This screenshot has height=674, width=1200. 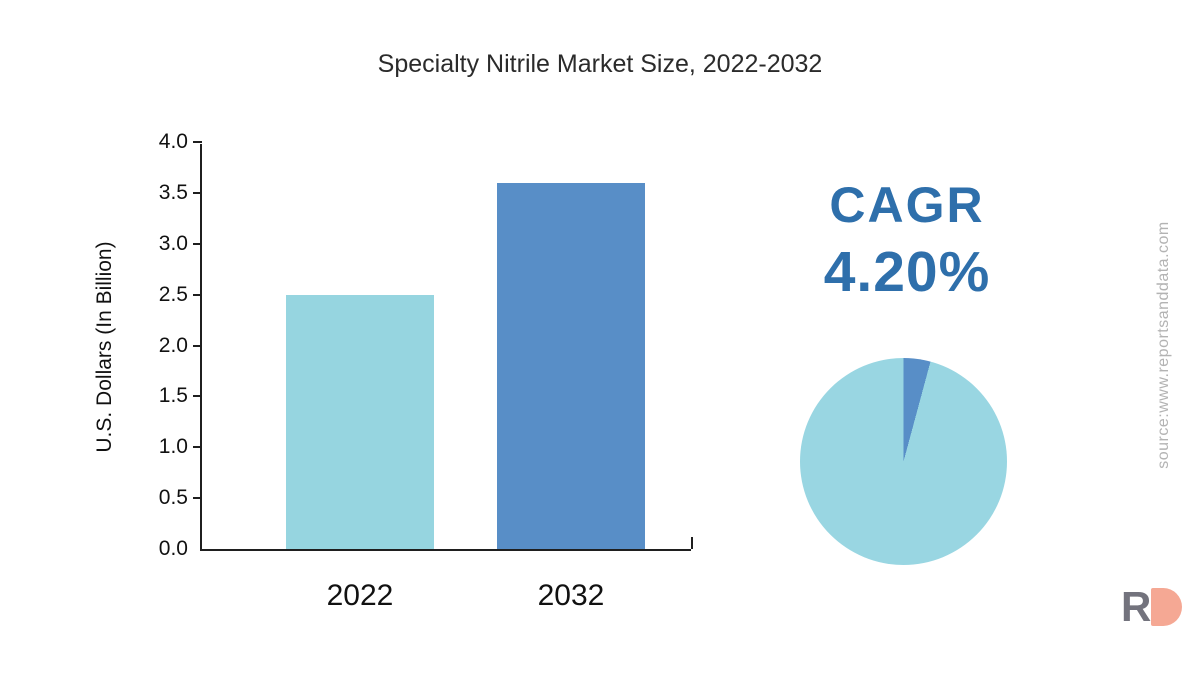 I want to click on cagr-block: CAGR 4.20%, so click(x=907, y=240).